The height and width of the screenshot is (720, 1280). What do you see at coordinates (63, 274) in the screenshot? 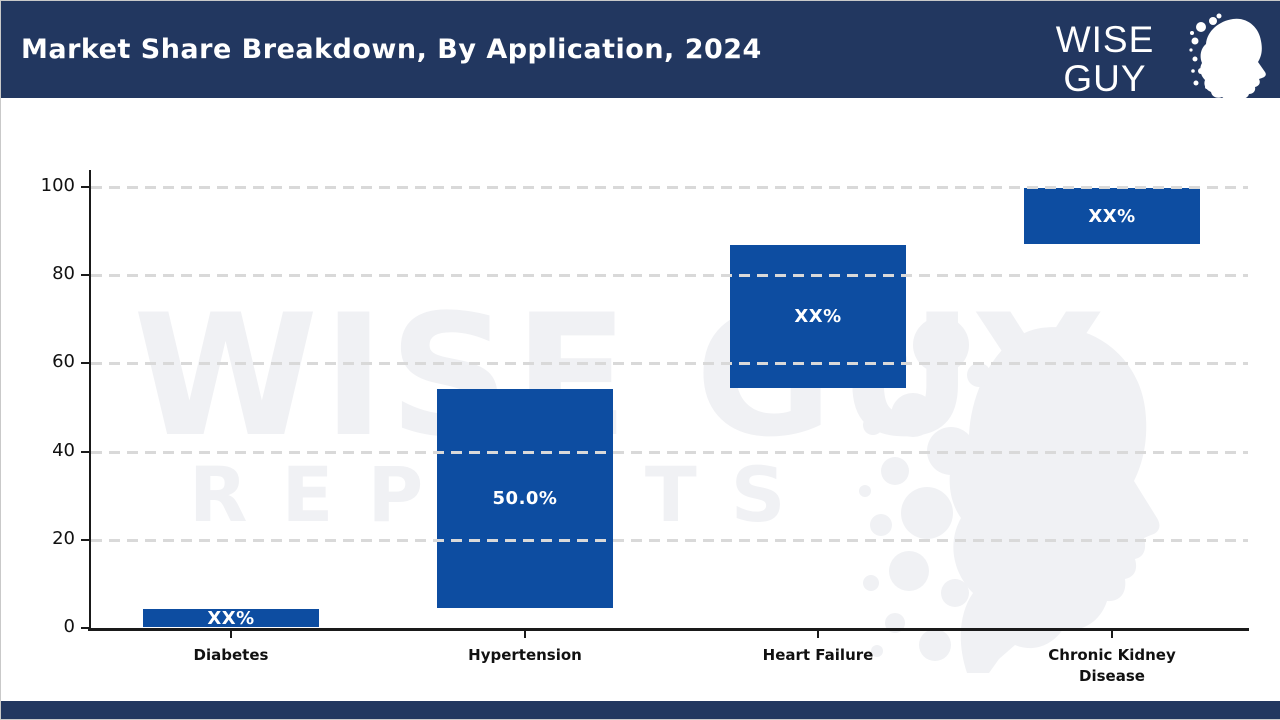
I see `y-axis-tick-label: 80` at bounding box center [63, 274].